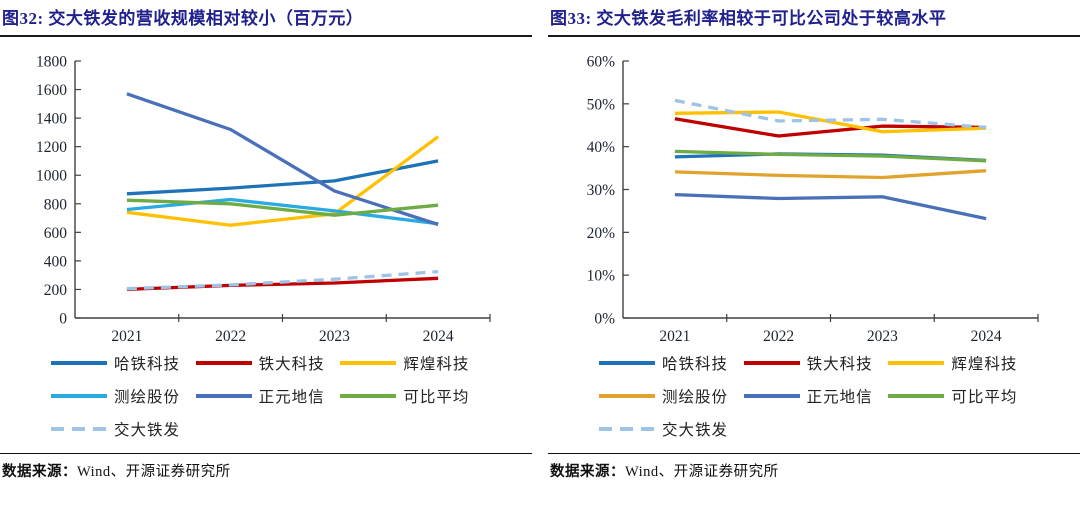  I want to click on y-tick-label: 10%, so click(601, 276).